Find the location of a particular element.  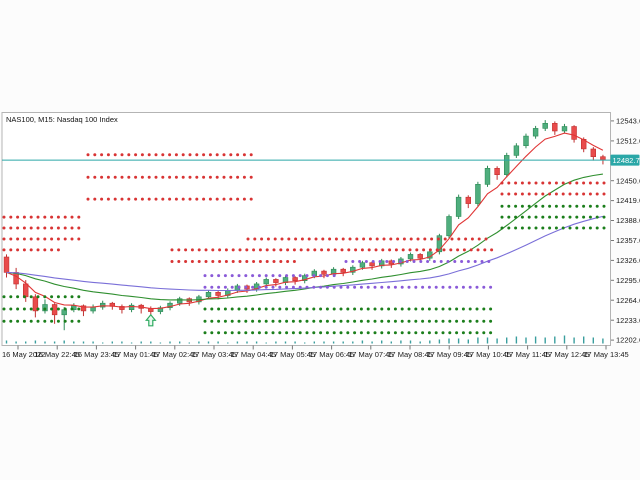

price-axis-label: 12388.65 is located at coordinates (628, 220).